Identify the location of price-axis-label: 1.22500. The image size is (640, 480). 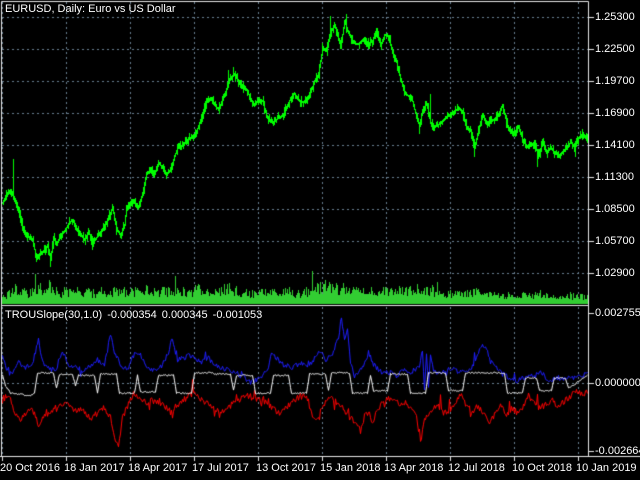
(615, 49).